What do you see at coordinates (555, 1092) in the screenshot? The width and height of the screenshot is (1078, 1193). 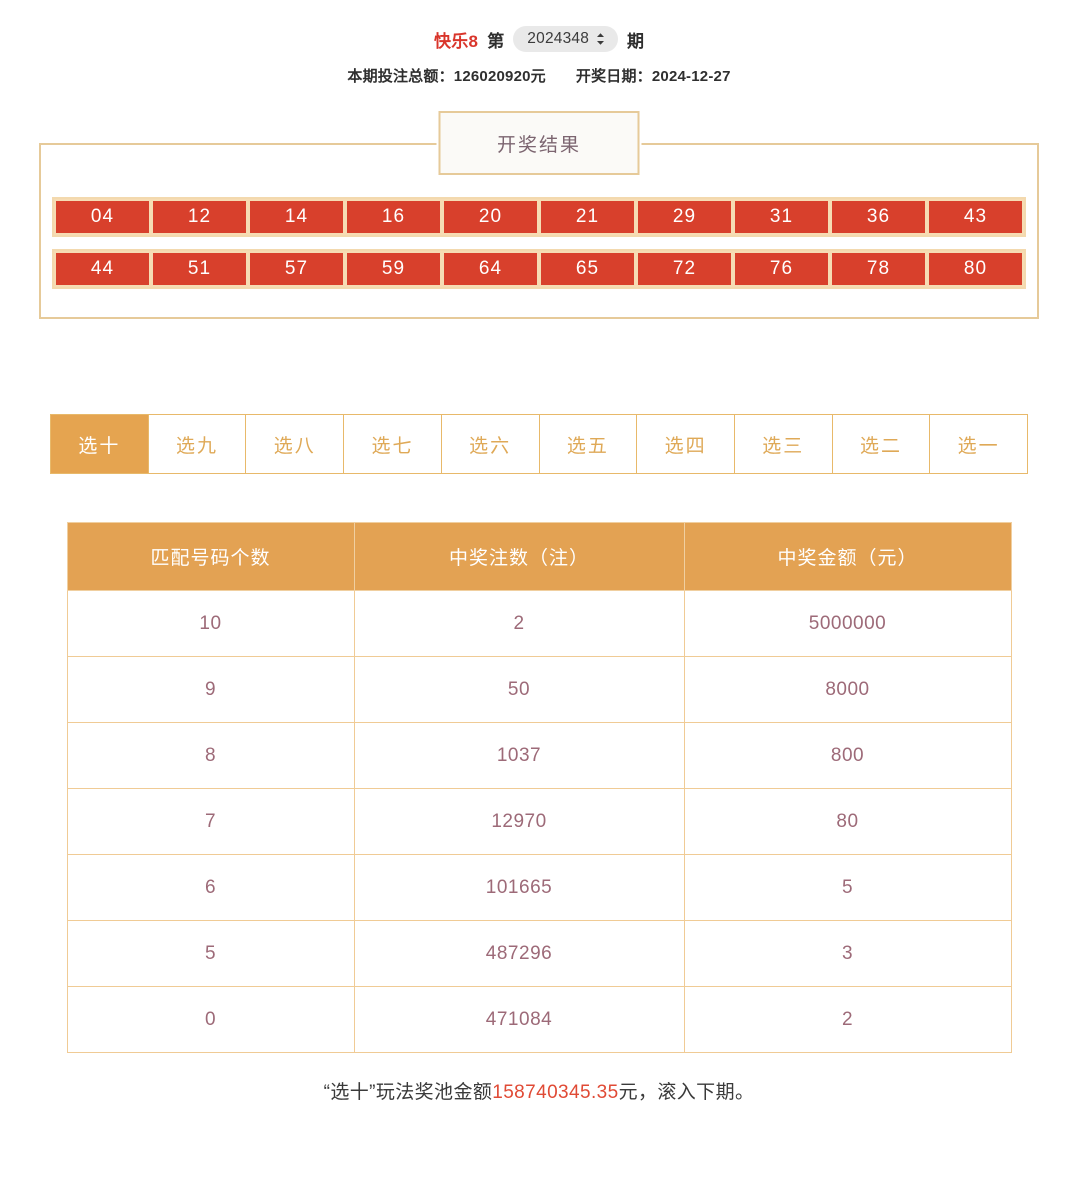 I see `jackpot-amount: 158740345.35` at bounding box center [555, 1092].